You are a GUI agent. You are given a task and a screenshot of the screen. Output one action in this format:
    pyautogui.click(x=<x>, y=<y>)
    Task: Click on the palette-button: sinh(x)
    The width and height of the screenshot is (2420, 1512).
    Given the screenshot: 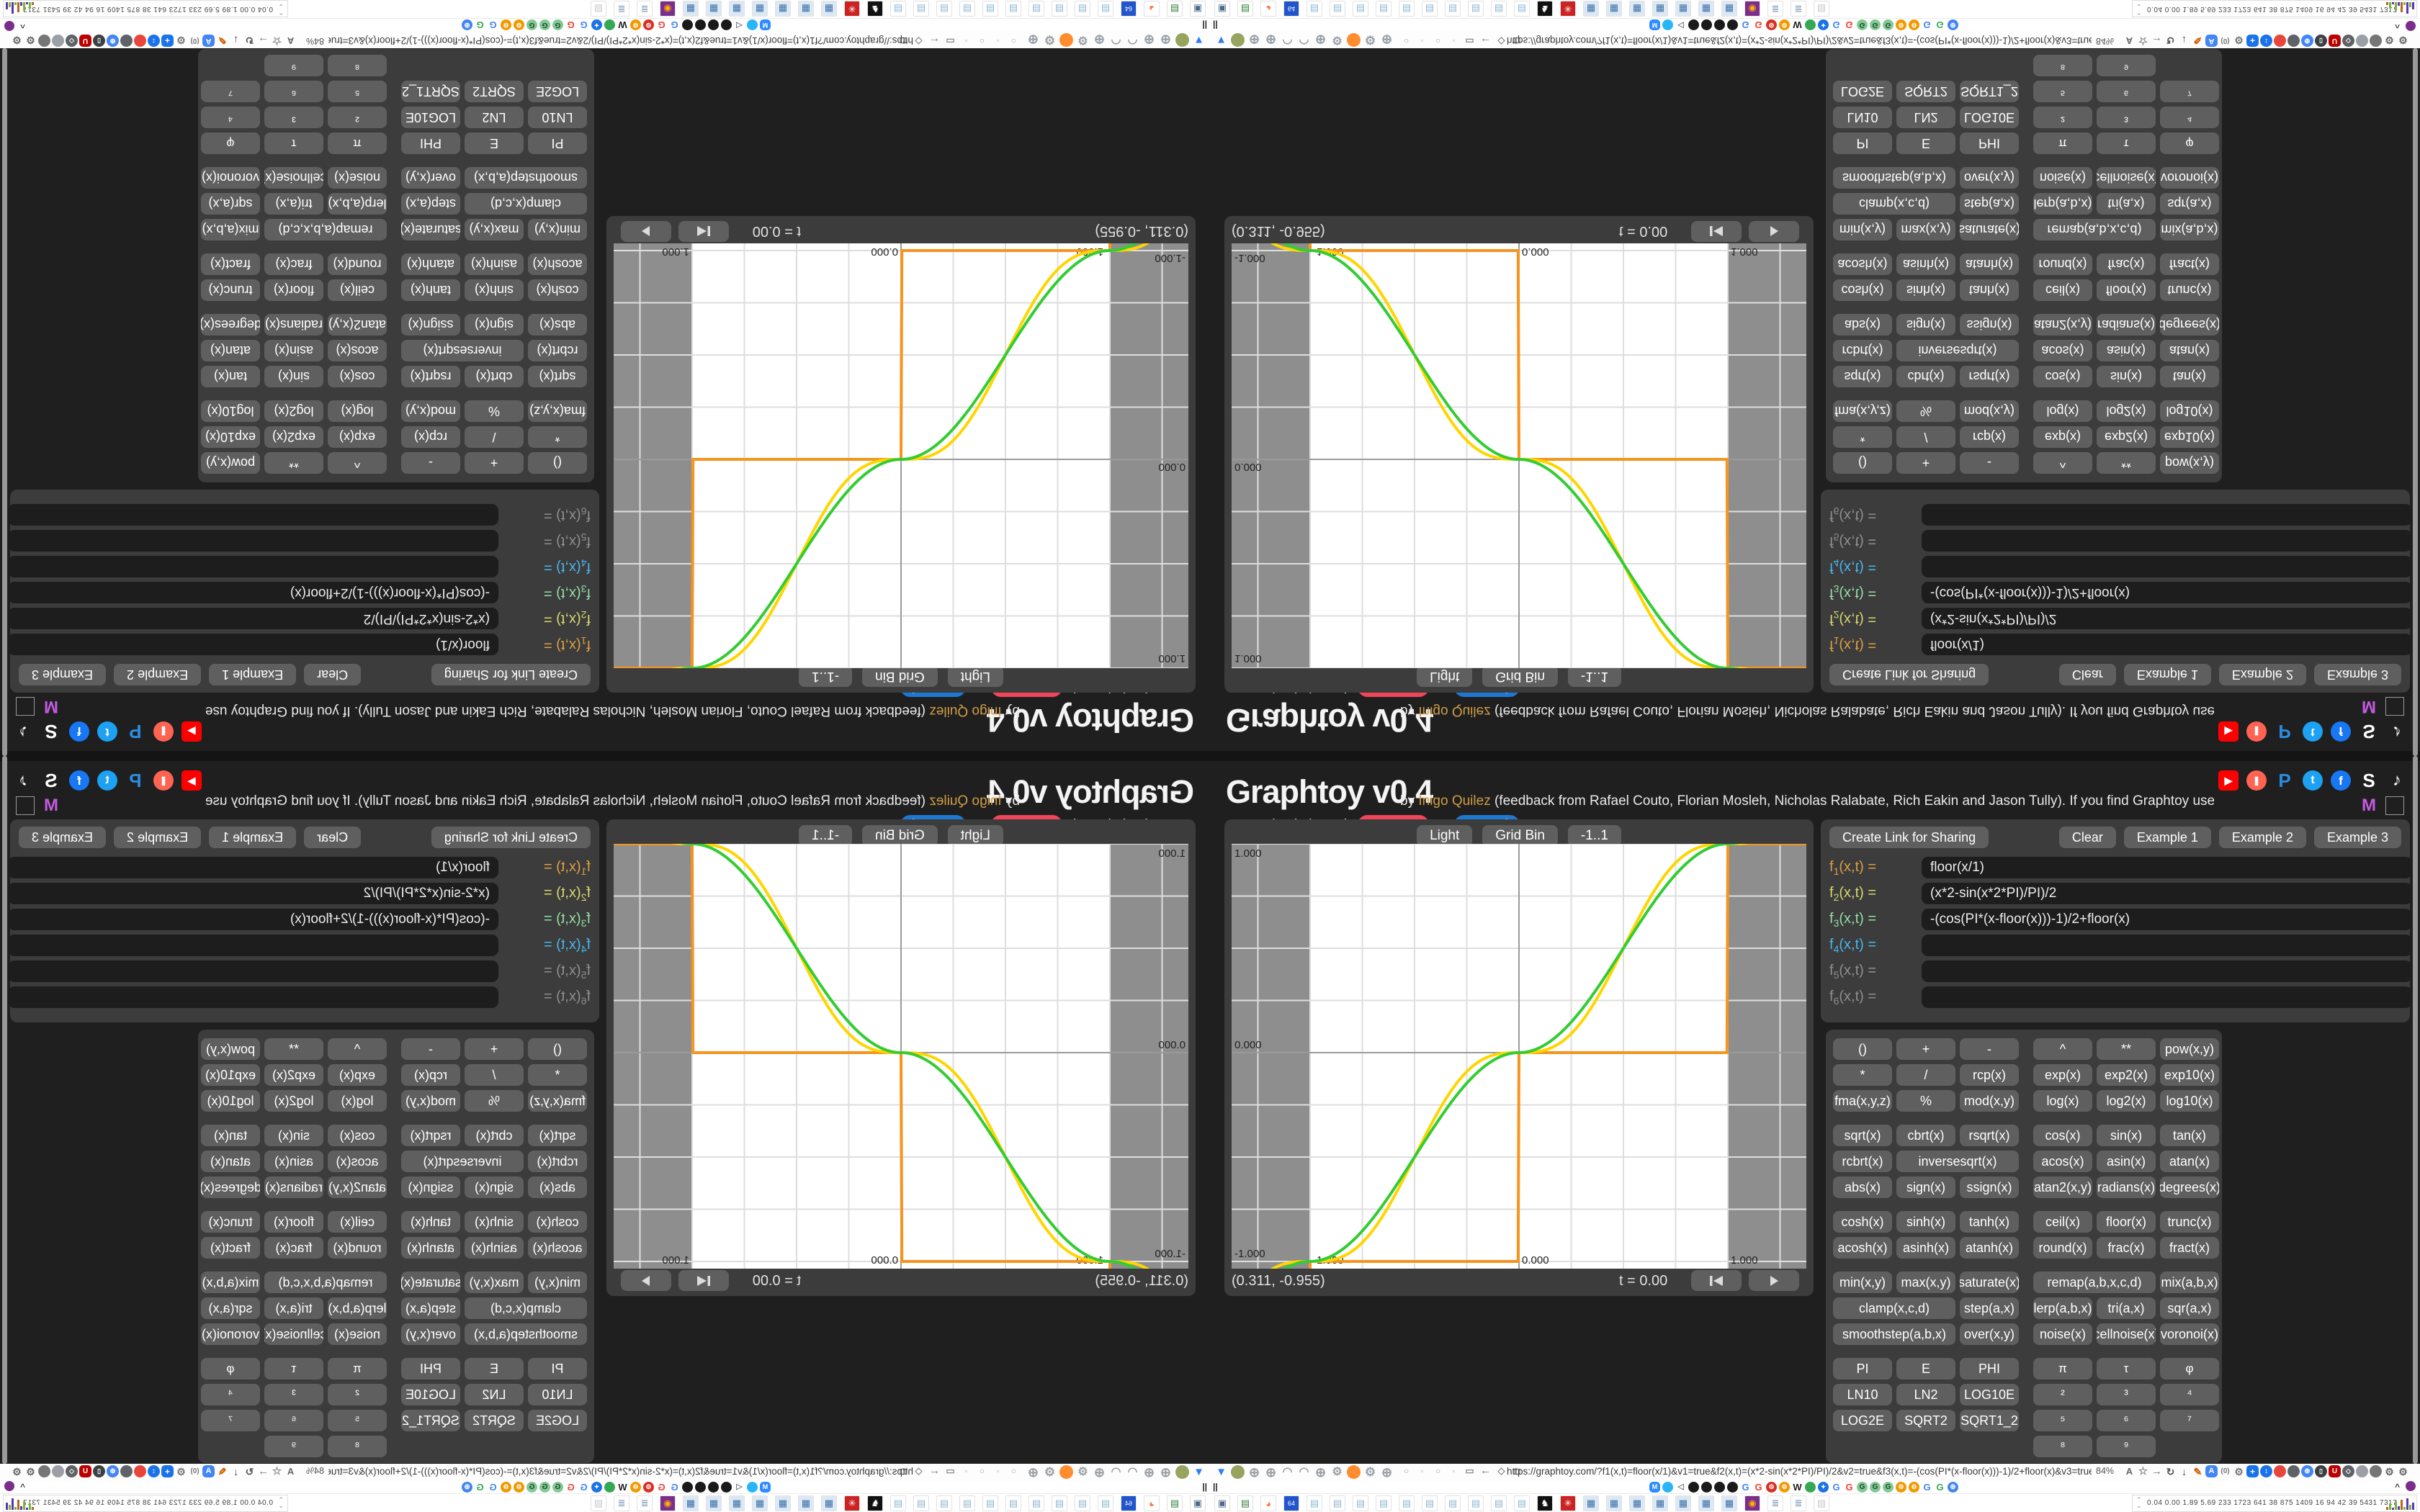 What is the action you would take?
    pyautogui.click(x=494, y=1222)
    